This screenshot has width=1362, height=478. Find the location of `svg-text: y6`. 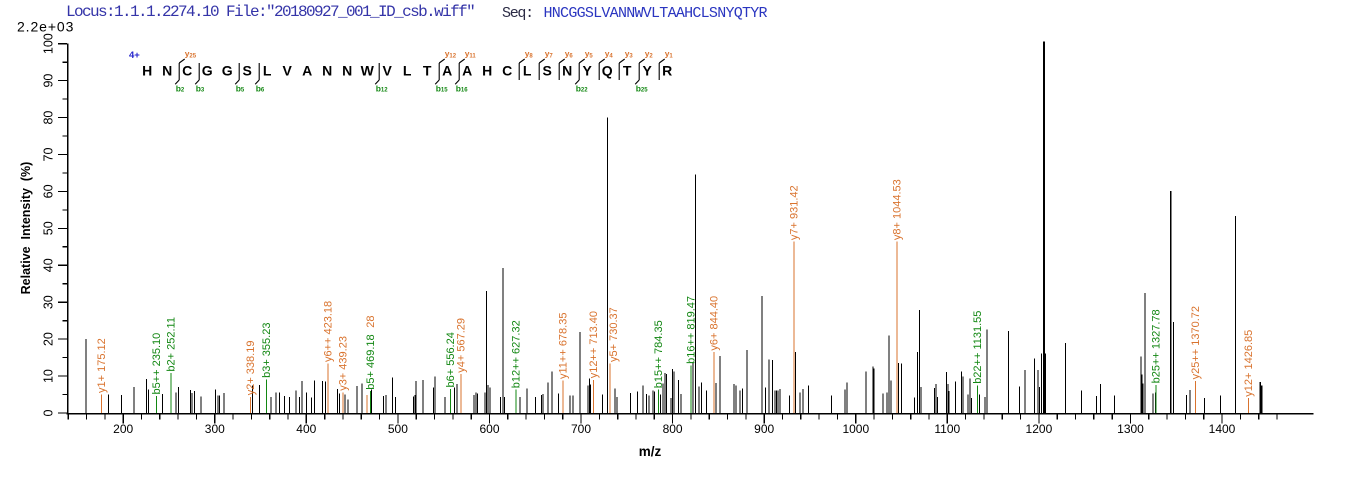

svg-text: y6 is located at coordinates (569, 54).